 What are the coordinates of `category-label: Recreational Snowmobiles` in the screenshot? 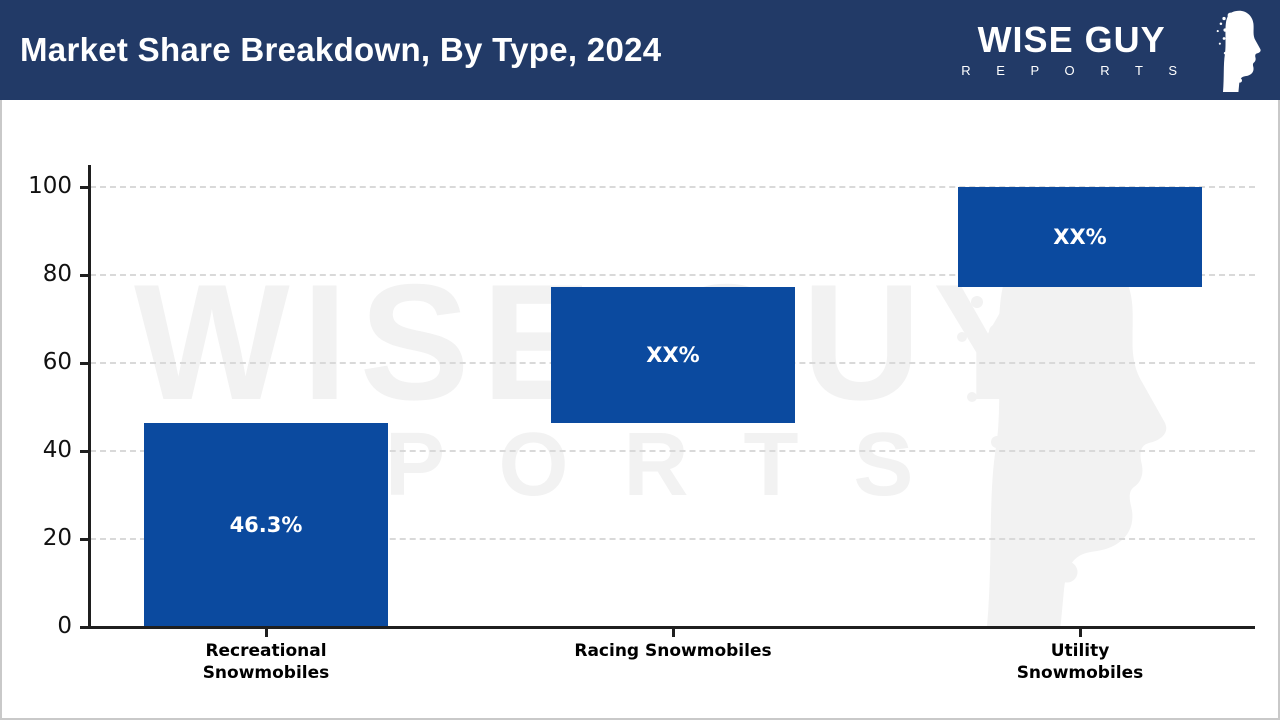 It's located at (266, 662).